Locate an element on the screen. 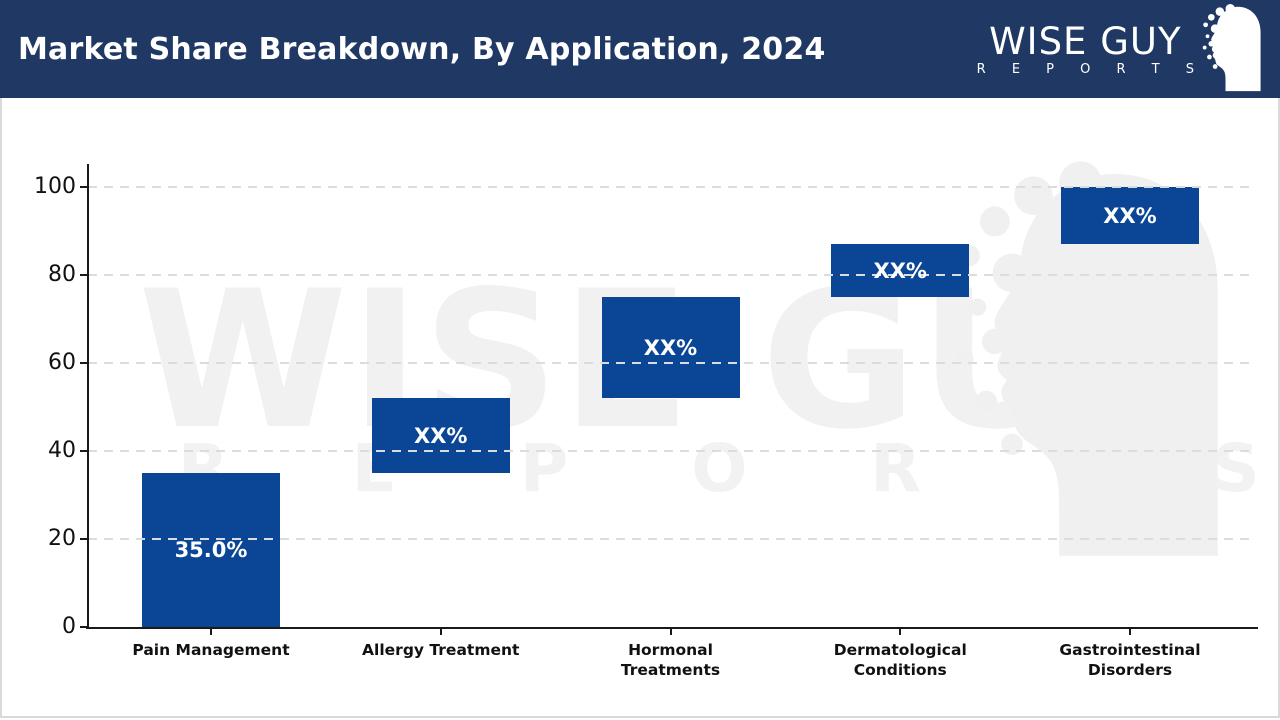  bar-value-label-dermatological-conditions: XX% is located at coordinates (900, 270).